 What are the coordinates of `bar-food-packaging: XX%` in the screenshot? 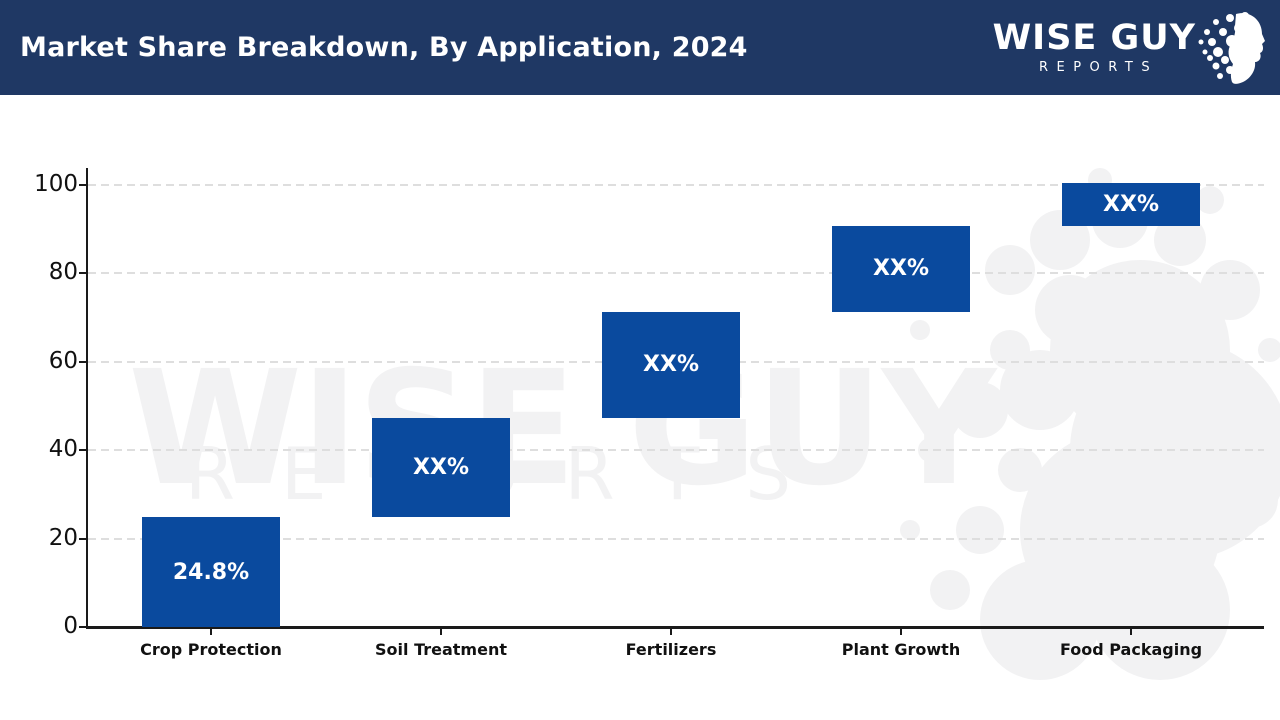 It's located at (1131, 204).